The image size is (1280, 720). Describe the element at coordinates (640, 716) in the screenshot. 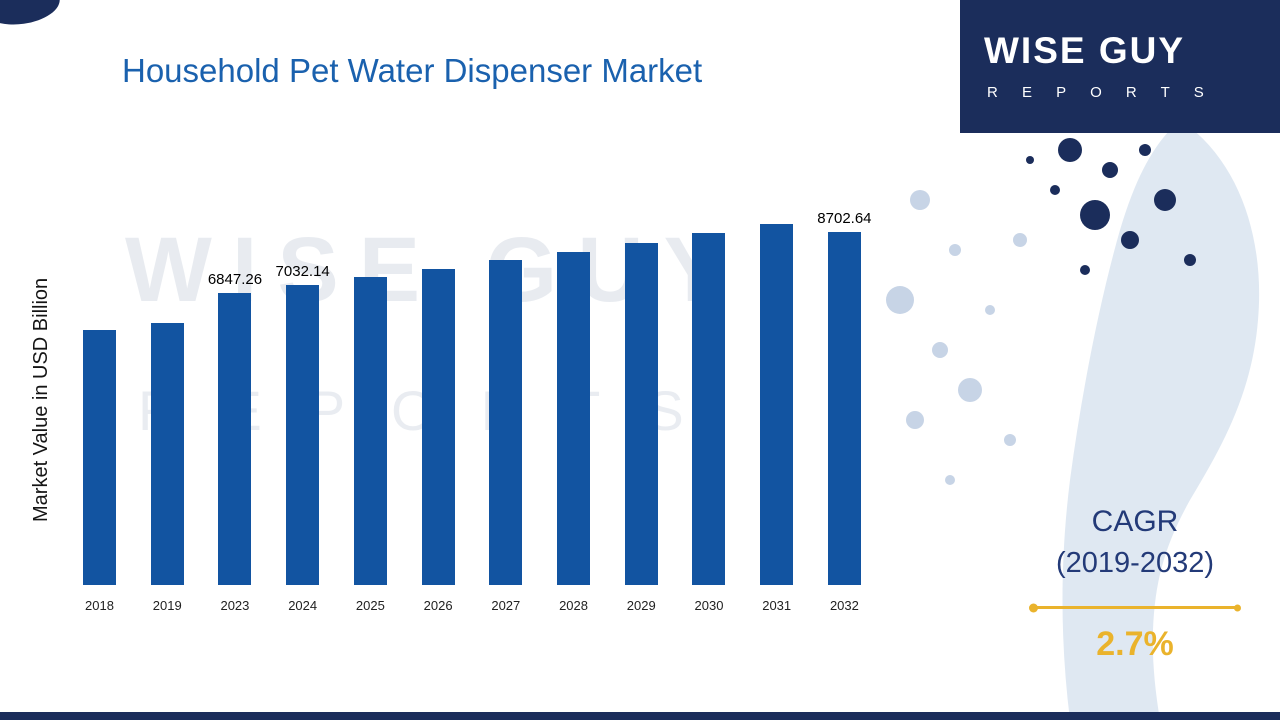

I see `bottom-accent-strip` at that location.